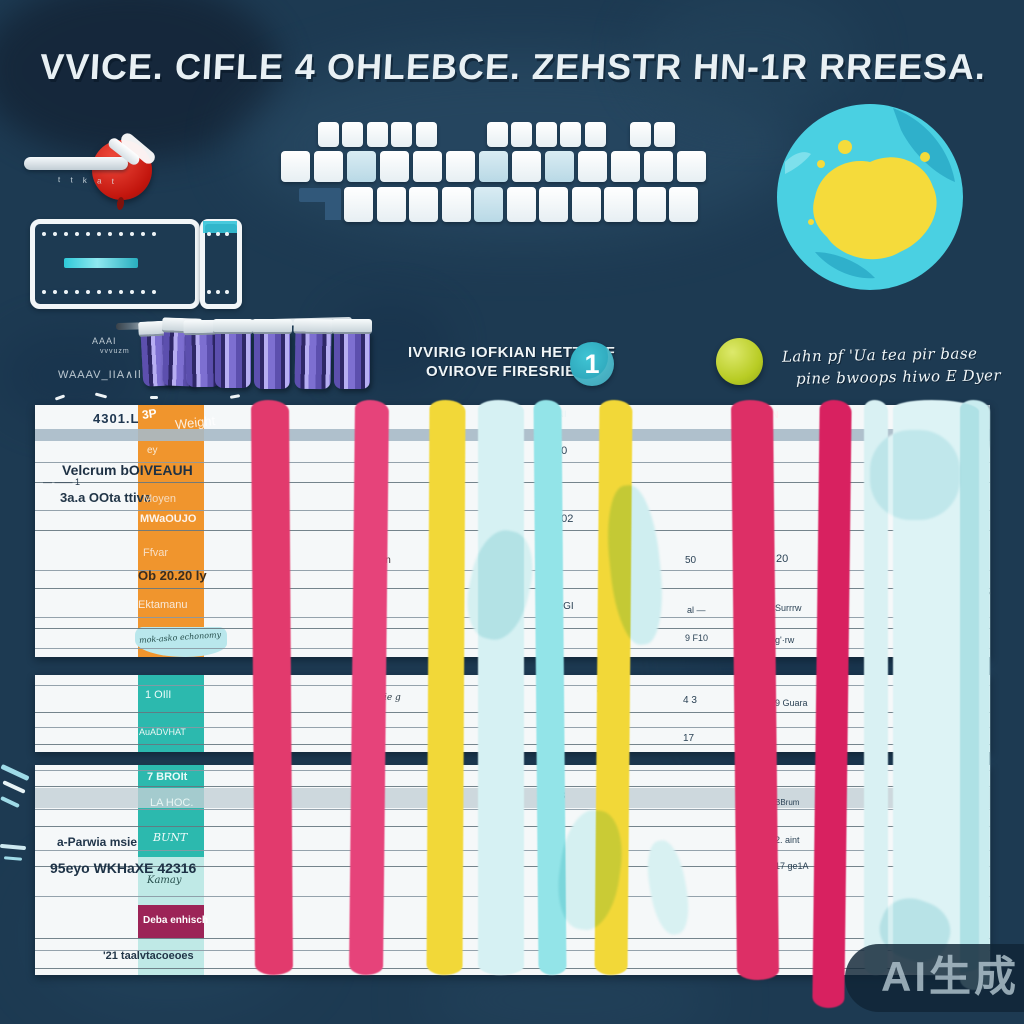 This screenshot has height=1024, width=1024. What do you see at coordinates (220, 227) in the screenshot?
I see `panel-accent-bar` at bounding box center [220, 227].